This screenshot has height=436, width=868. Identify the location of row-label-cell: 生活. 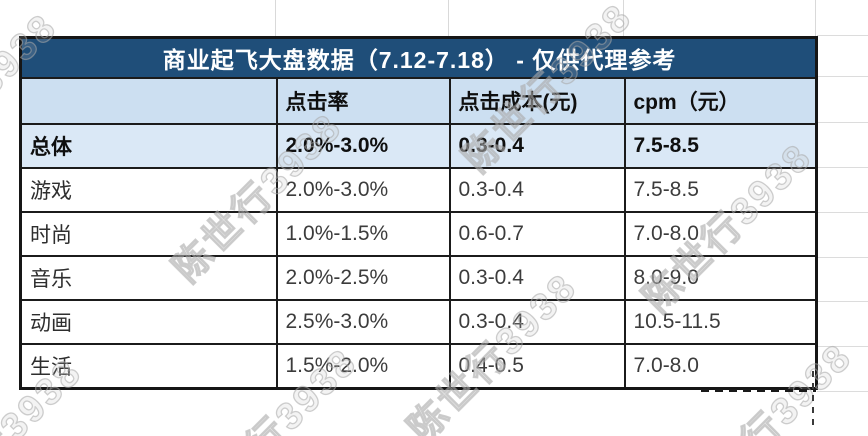
(148, 366).